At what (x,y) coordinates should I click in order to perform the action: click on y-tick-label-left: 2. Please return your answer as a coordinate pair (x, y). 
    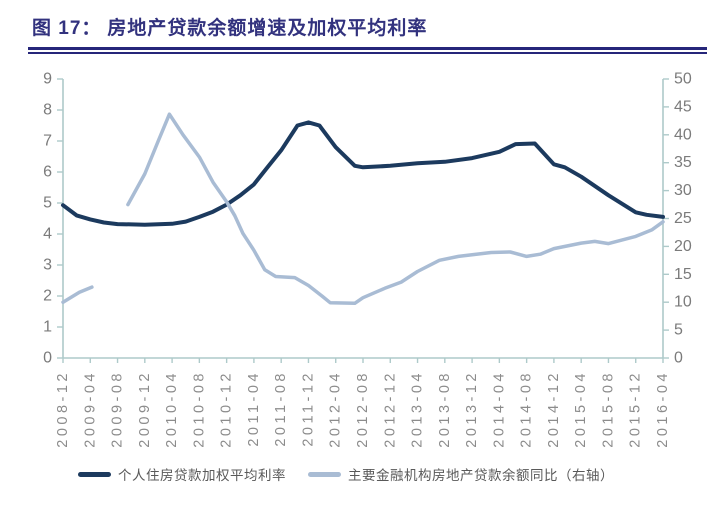
    Looking at the image, I should click on (47, 296).